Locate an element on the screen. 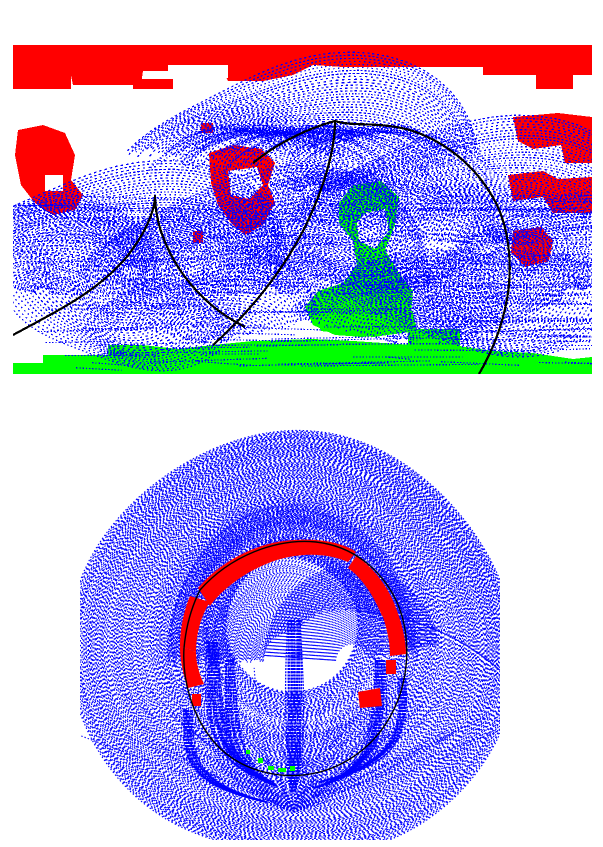 This screenshot has width=603, height=847. green-footpoint-markers is located at coordinates (270, 761).